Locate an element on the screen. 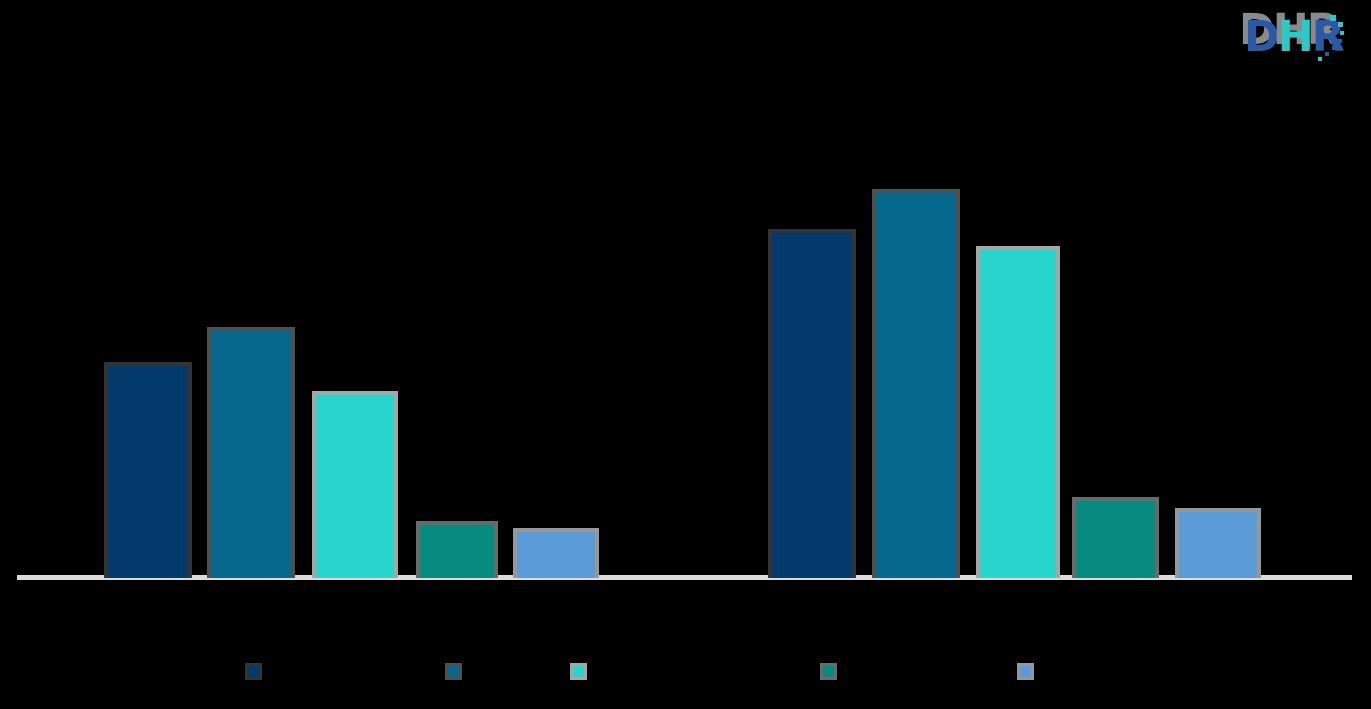 This screenshot has width=1371, height=709. bar-group2-series5 is located at coordinates (1218, 543).